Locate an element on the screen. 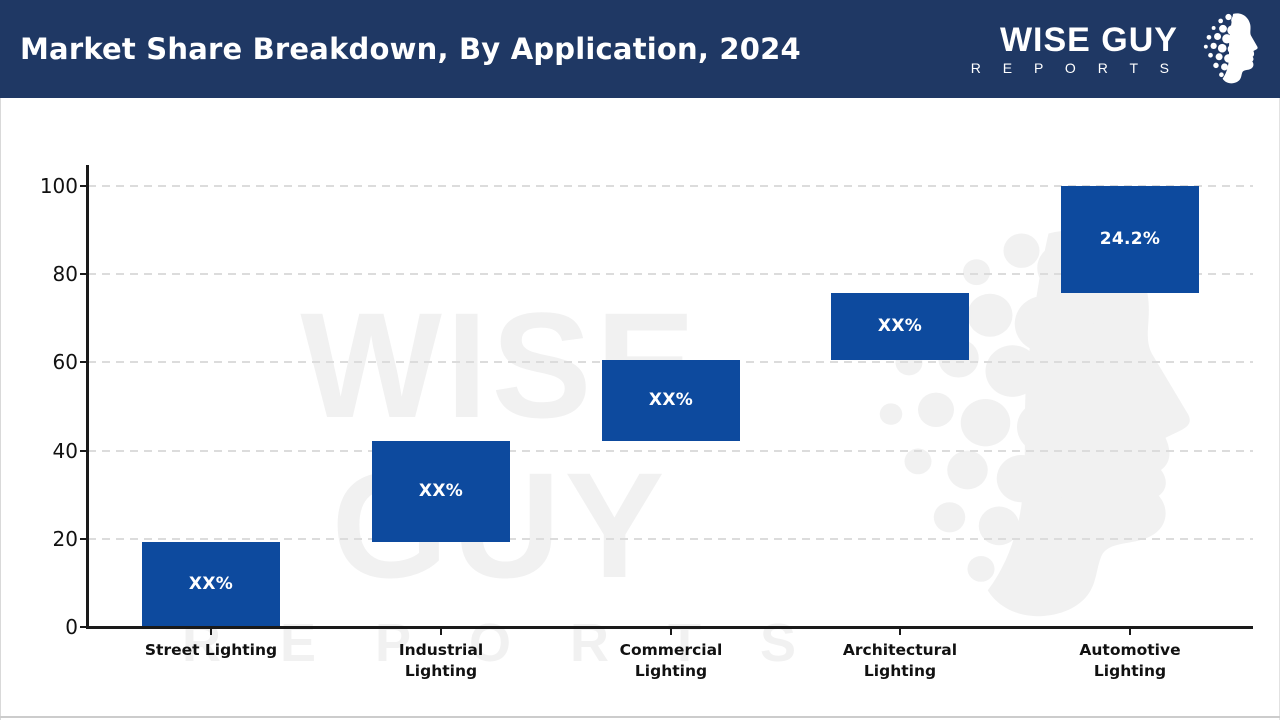 The width and height of the screenshot is (1280, 720). y-tick-label: 100 is located at coordinates (58, 186).